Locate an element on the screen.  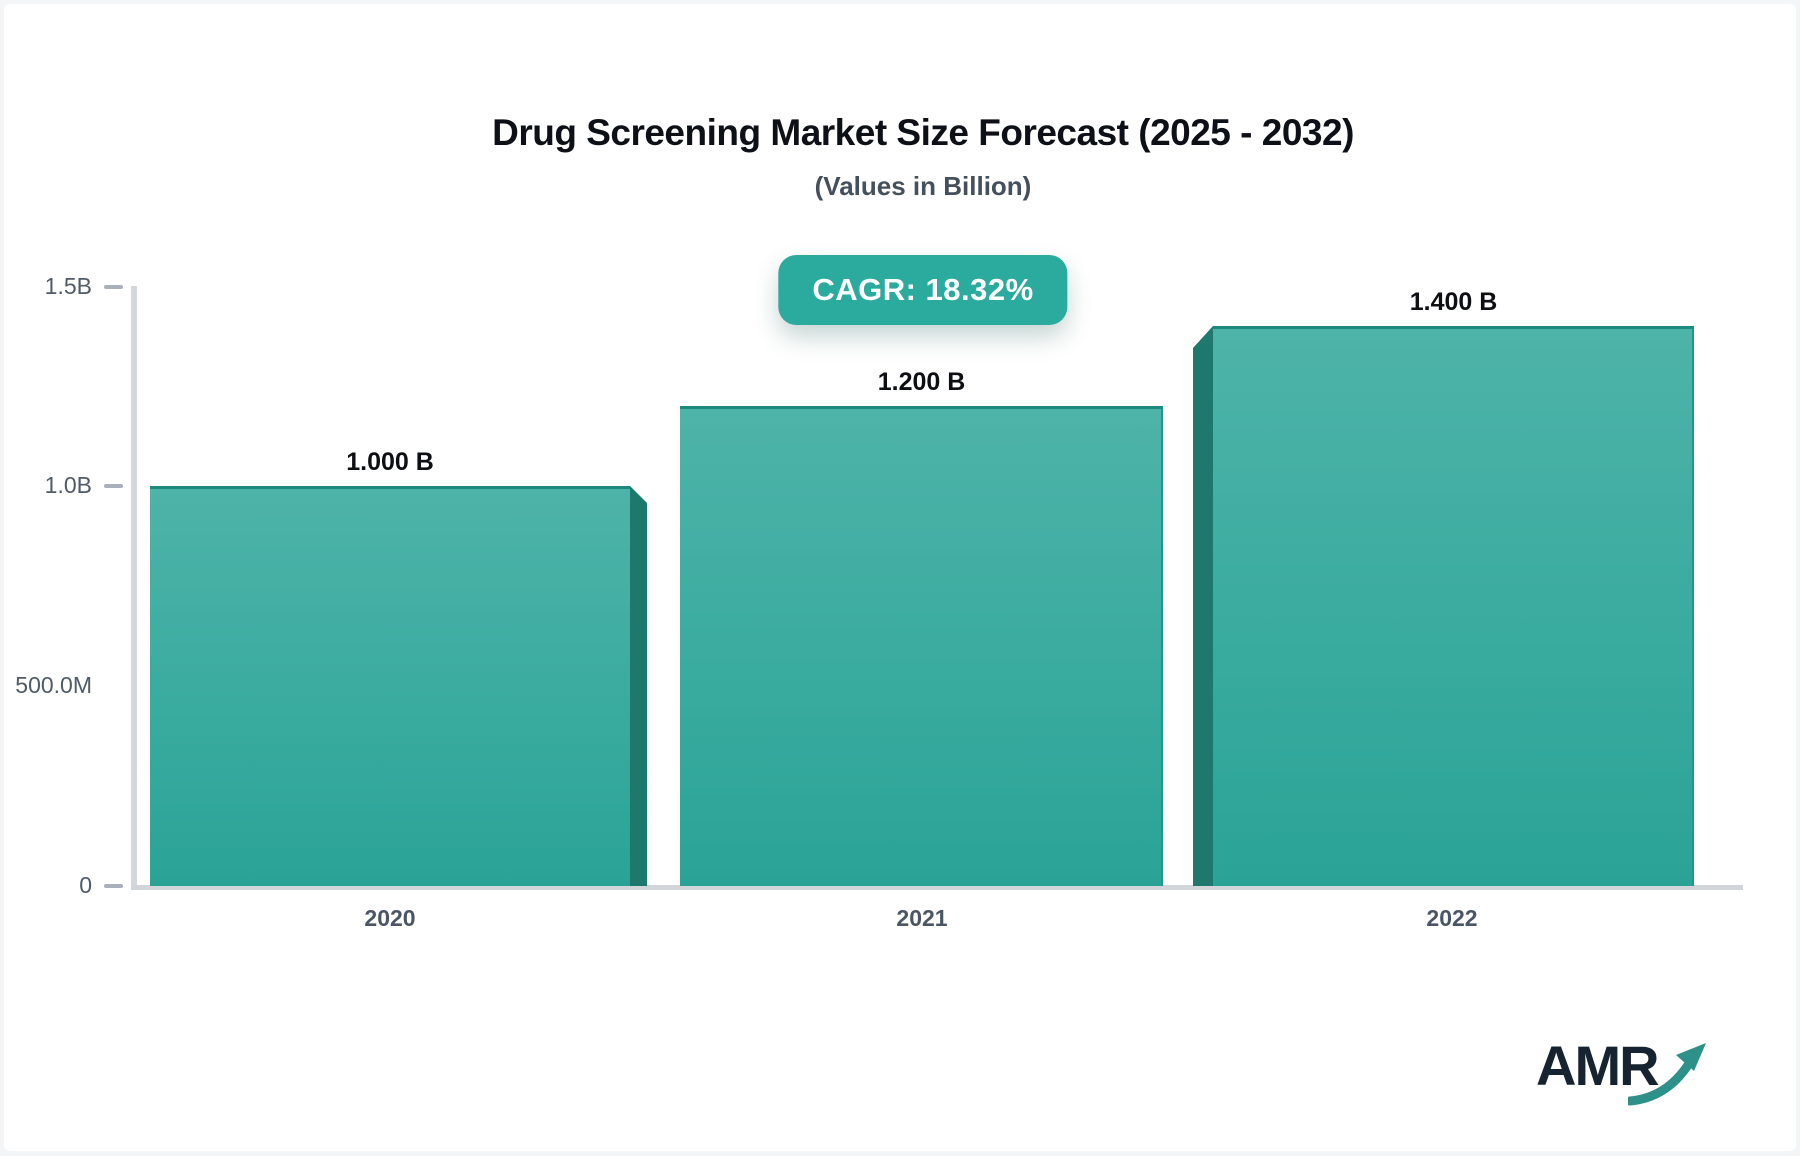
amr-logo: AMR is located at coordinates (1623, 1070).